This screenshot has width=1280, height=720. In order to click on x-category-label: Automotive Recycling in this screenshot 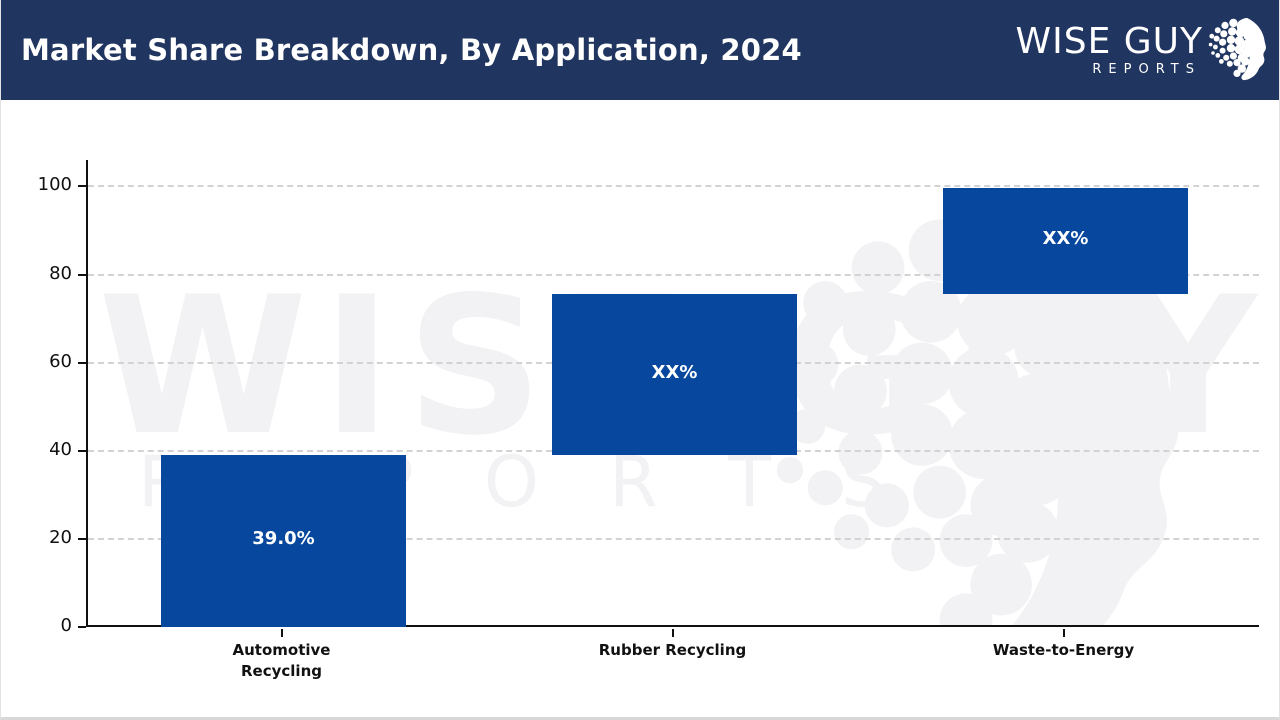, I will do `click(281, 660)`.